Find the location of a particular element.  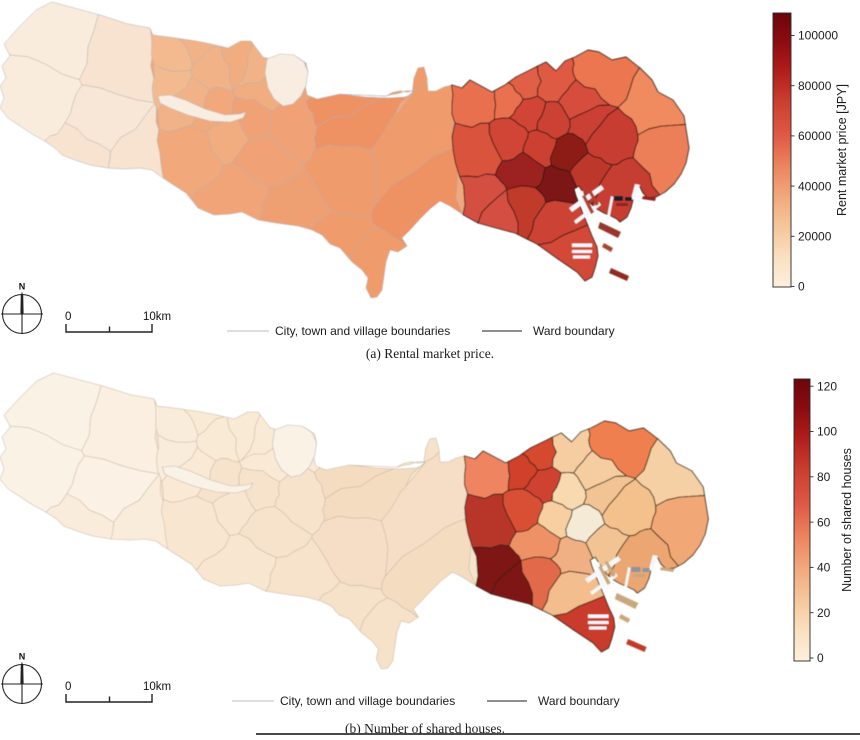

svg-text: 60 is located at coordinates (824, 522).